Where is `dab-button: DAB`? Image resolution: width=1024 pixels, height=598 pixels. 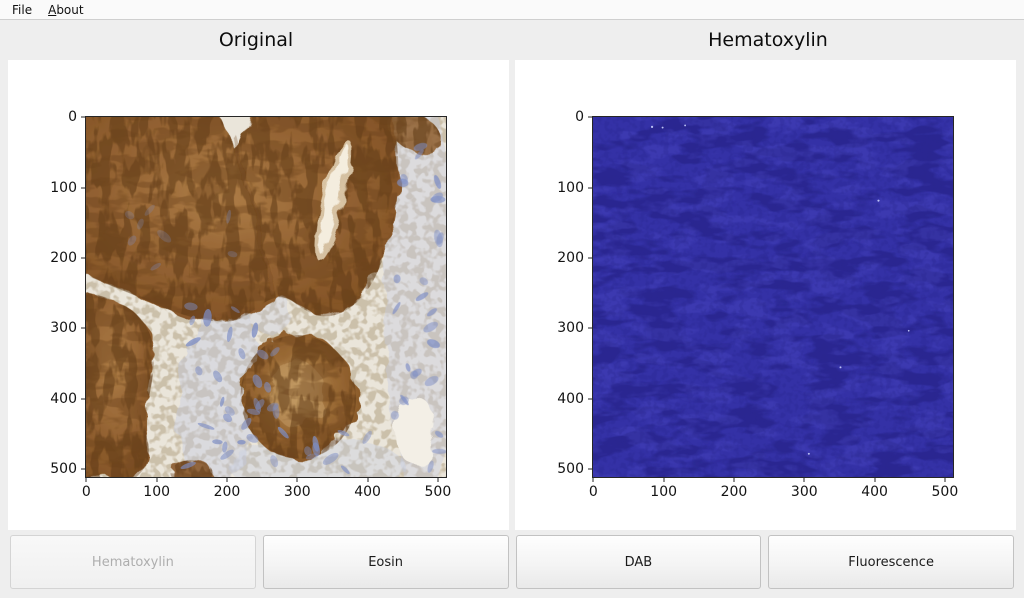 dab-button: DAB is located at coordinates (638, 562).